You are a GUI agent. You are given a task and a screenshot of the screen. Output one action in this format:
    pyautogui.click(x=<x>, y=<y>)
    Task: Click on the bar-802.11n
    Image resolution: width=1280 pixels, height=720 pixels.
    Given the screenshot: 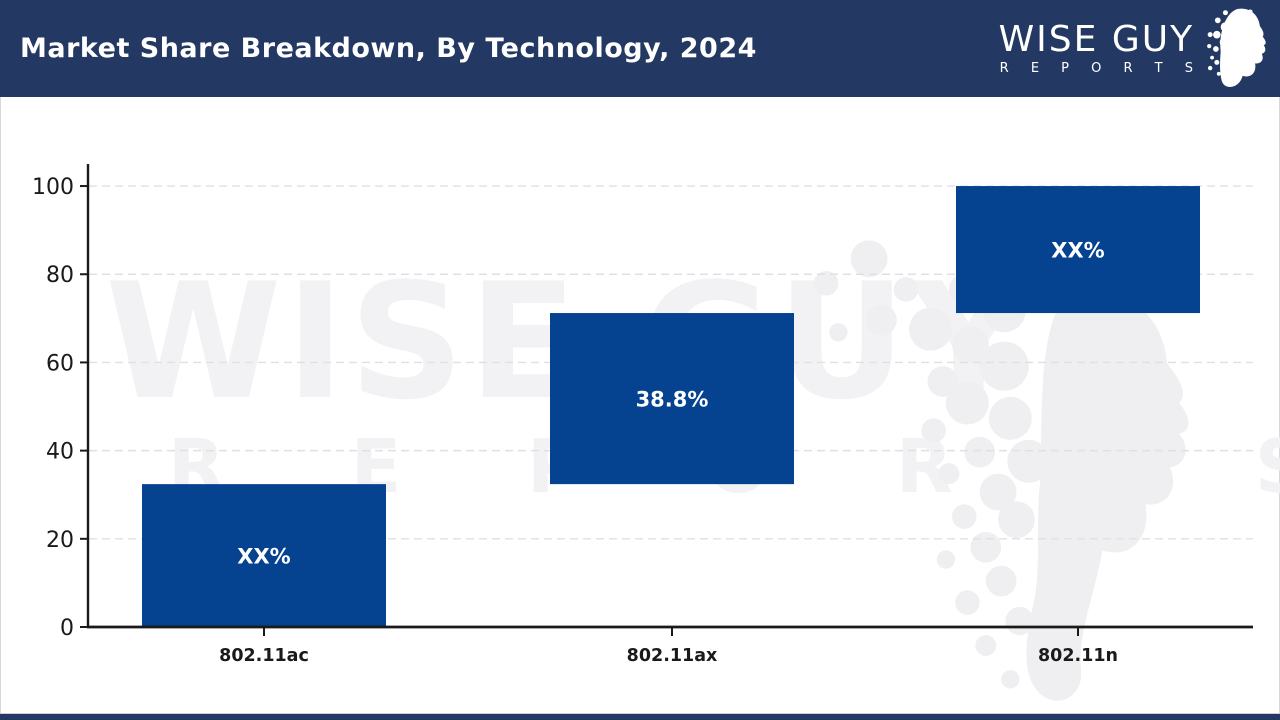 What is the action you would take?
    pyautogui.click(x=1078, y=250)
    